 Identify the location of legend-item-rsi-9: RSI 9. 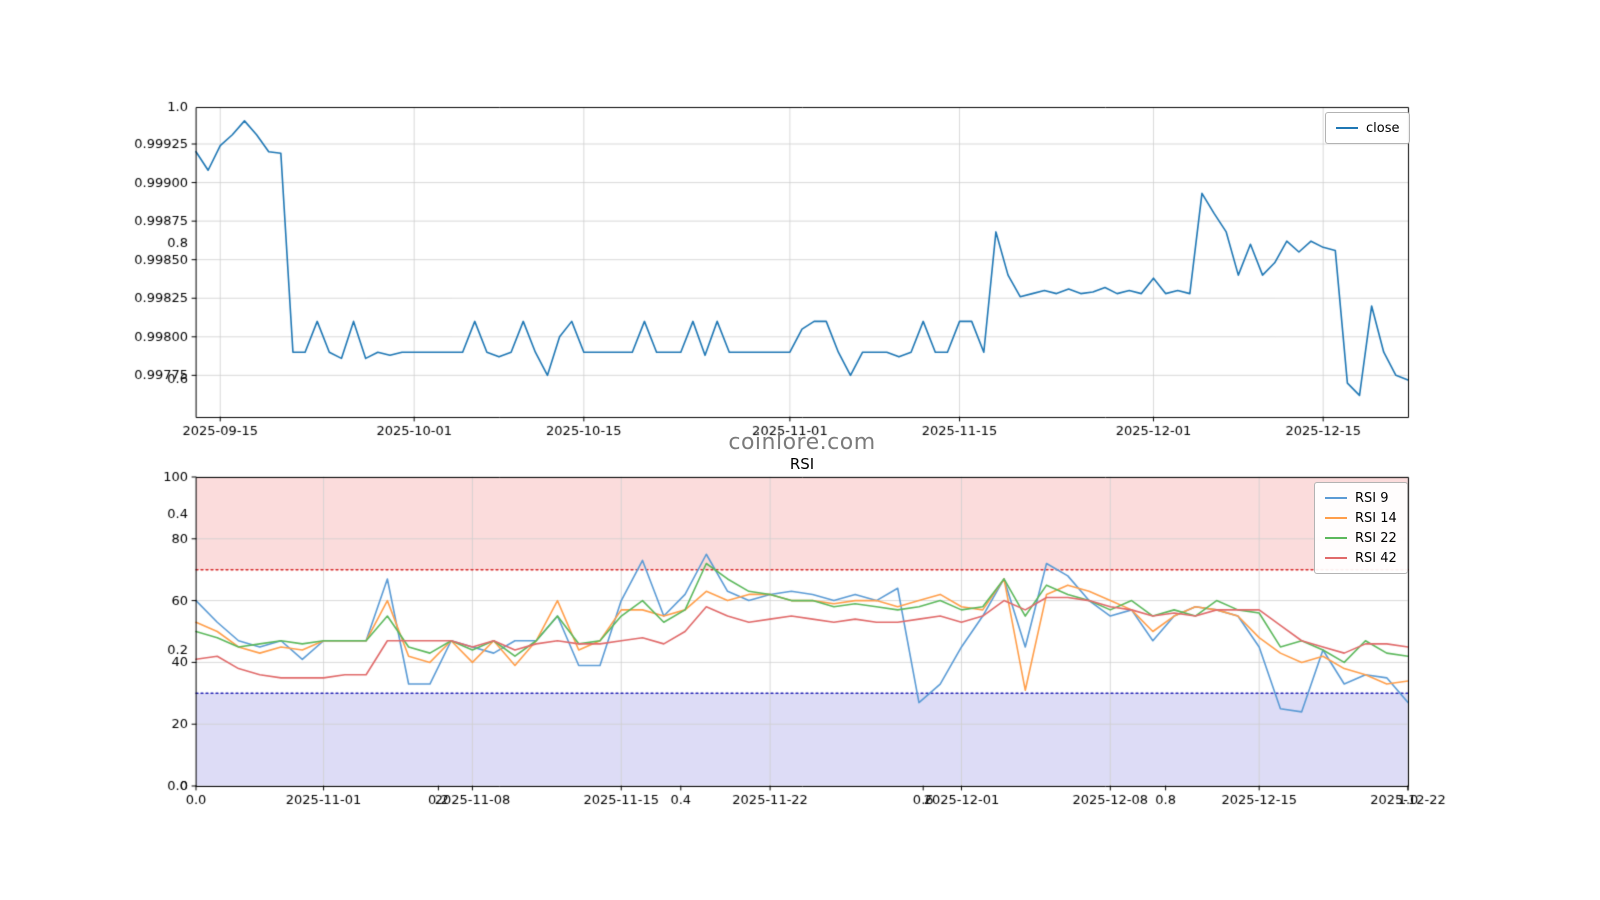
(1361, 498).